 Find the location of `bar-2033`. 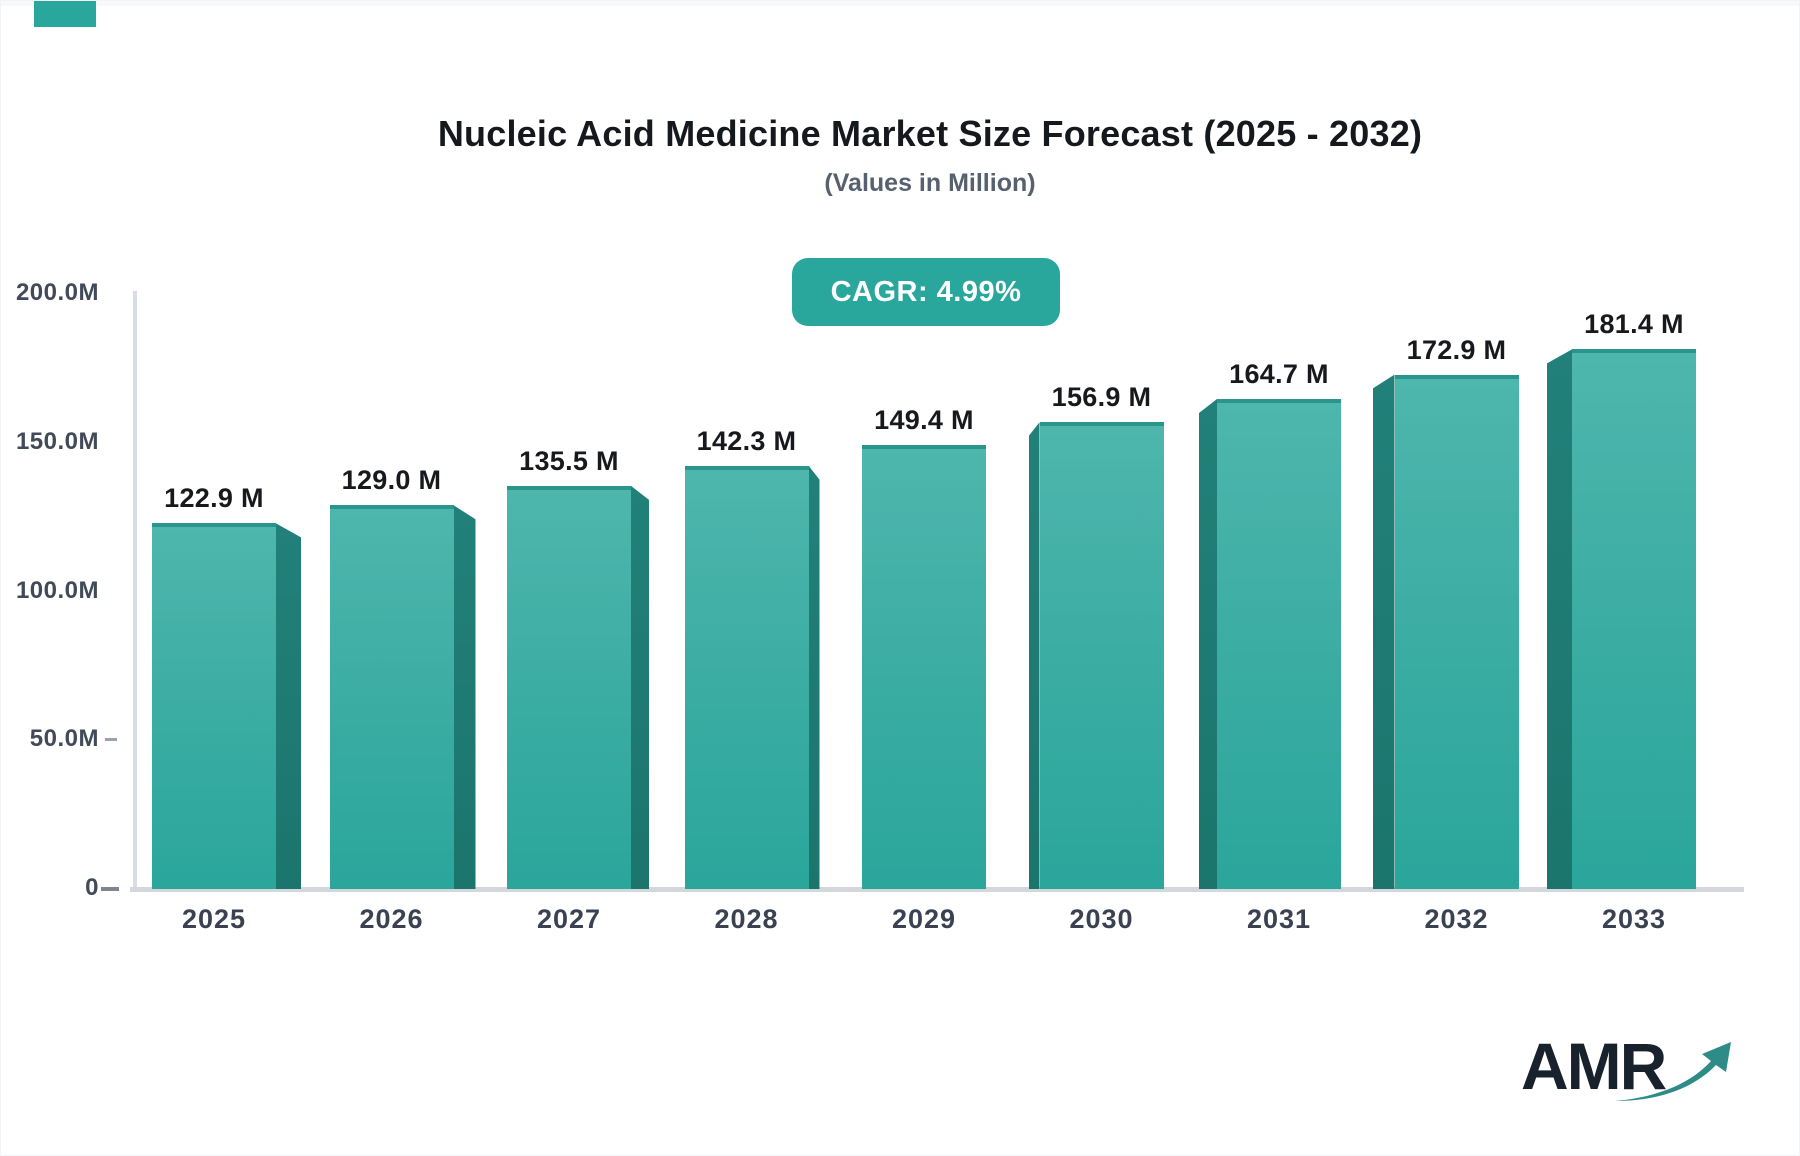

bar-2033 is located at coordinates (1634, 619).